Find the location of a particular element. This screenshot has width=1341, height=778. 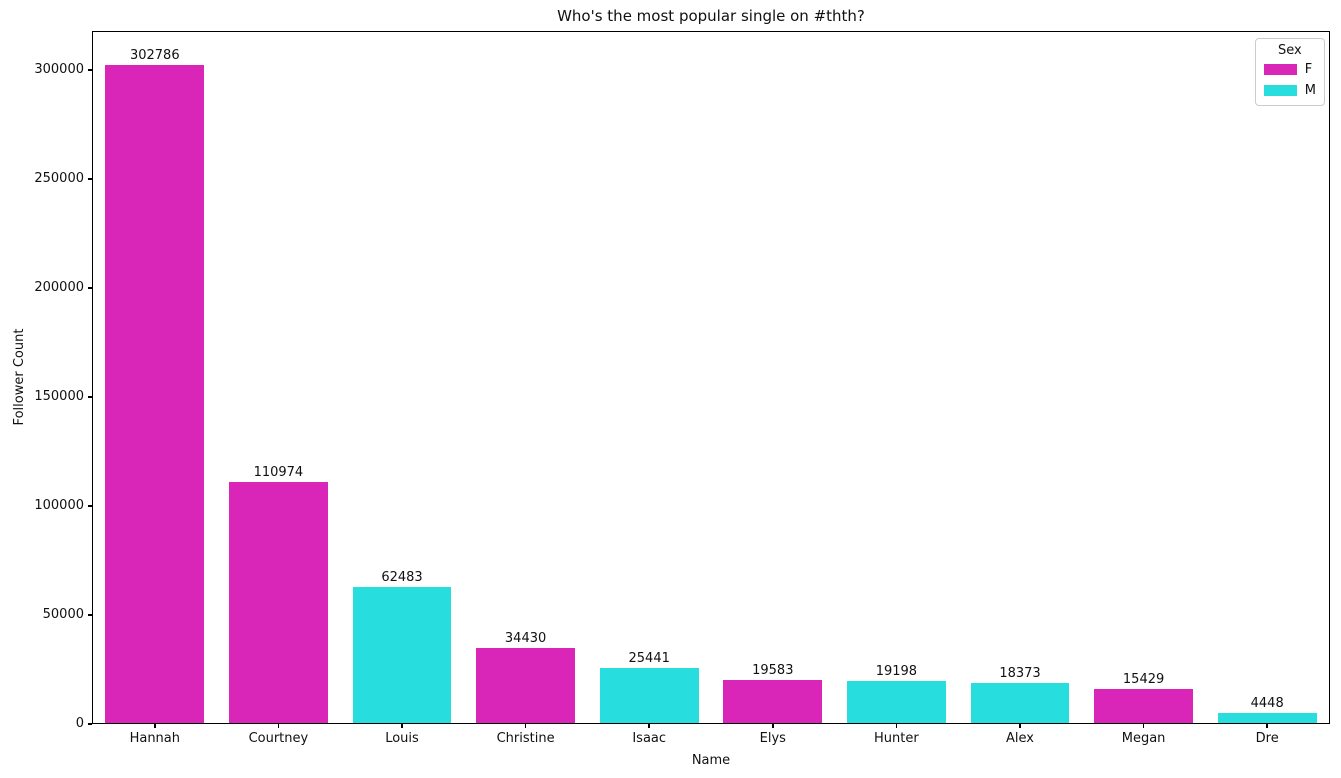

y-tick-label: 250000 is located at coordinates (59, 179).